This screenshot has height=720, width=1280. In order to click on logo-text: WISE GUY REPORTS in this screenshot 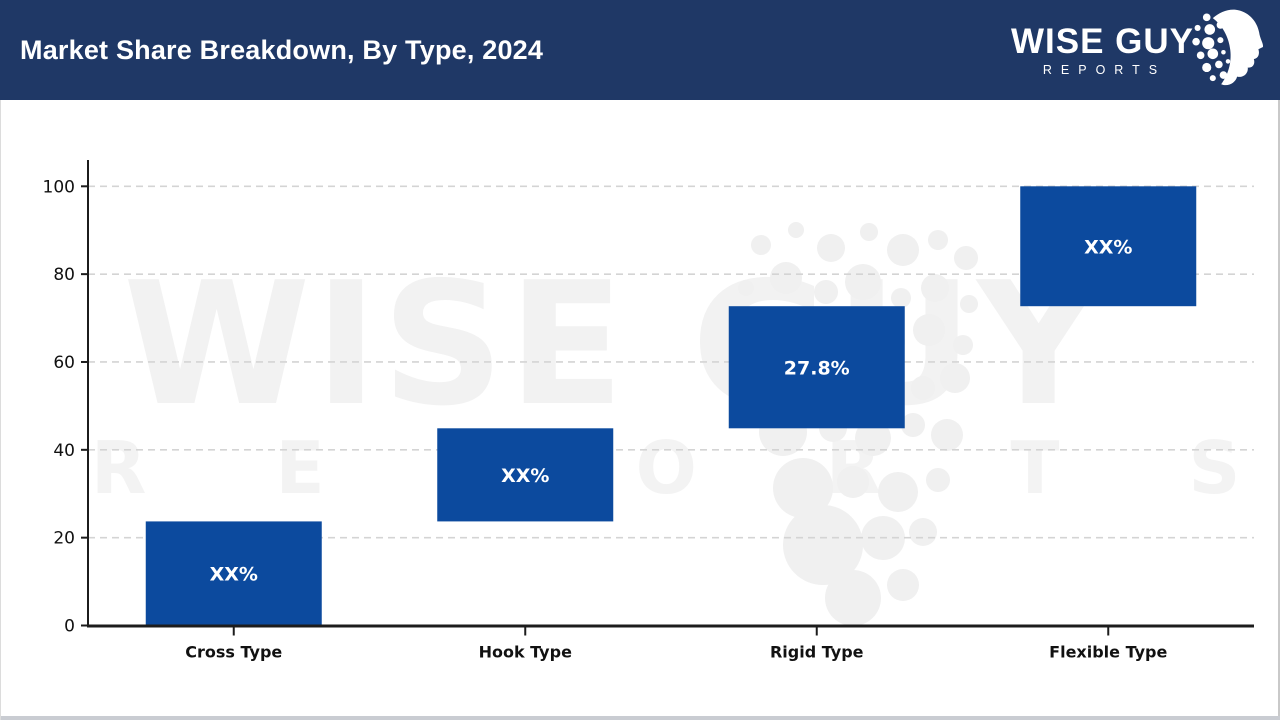, I will do `click(1102, 50)`.